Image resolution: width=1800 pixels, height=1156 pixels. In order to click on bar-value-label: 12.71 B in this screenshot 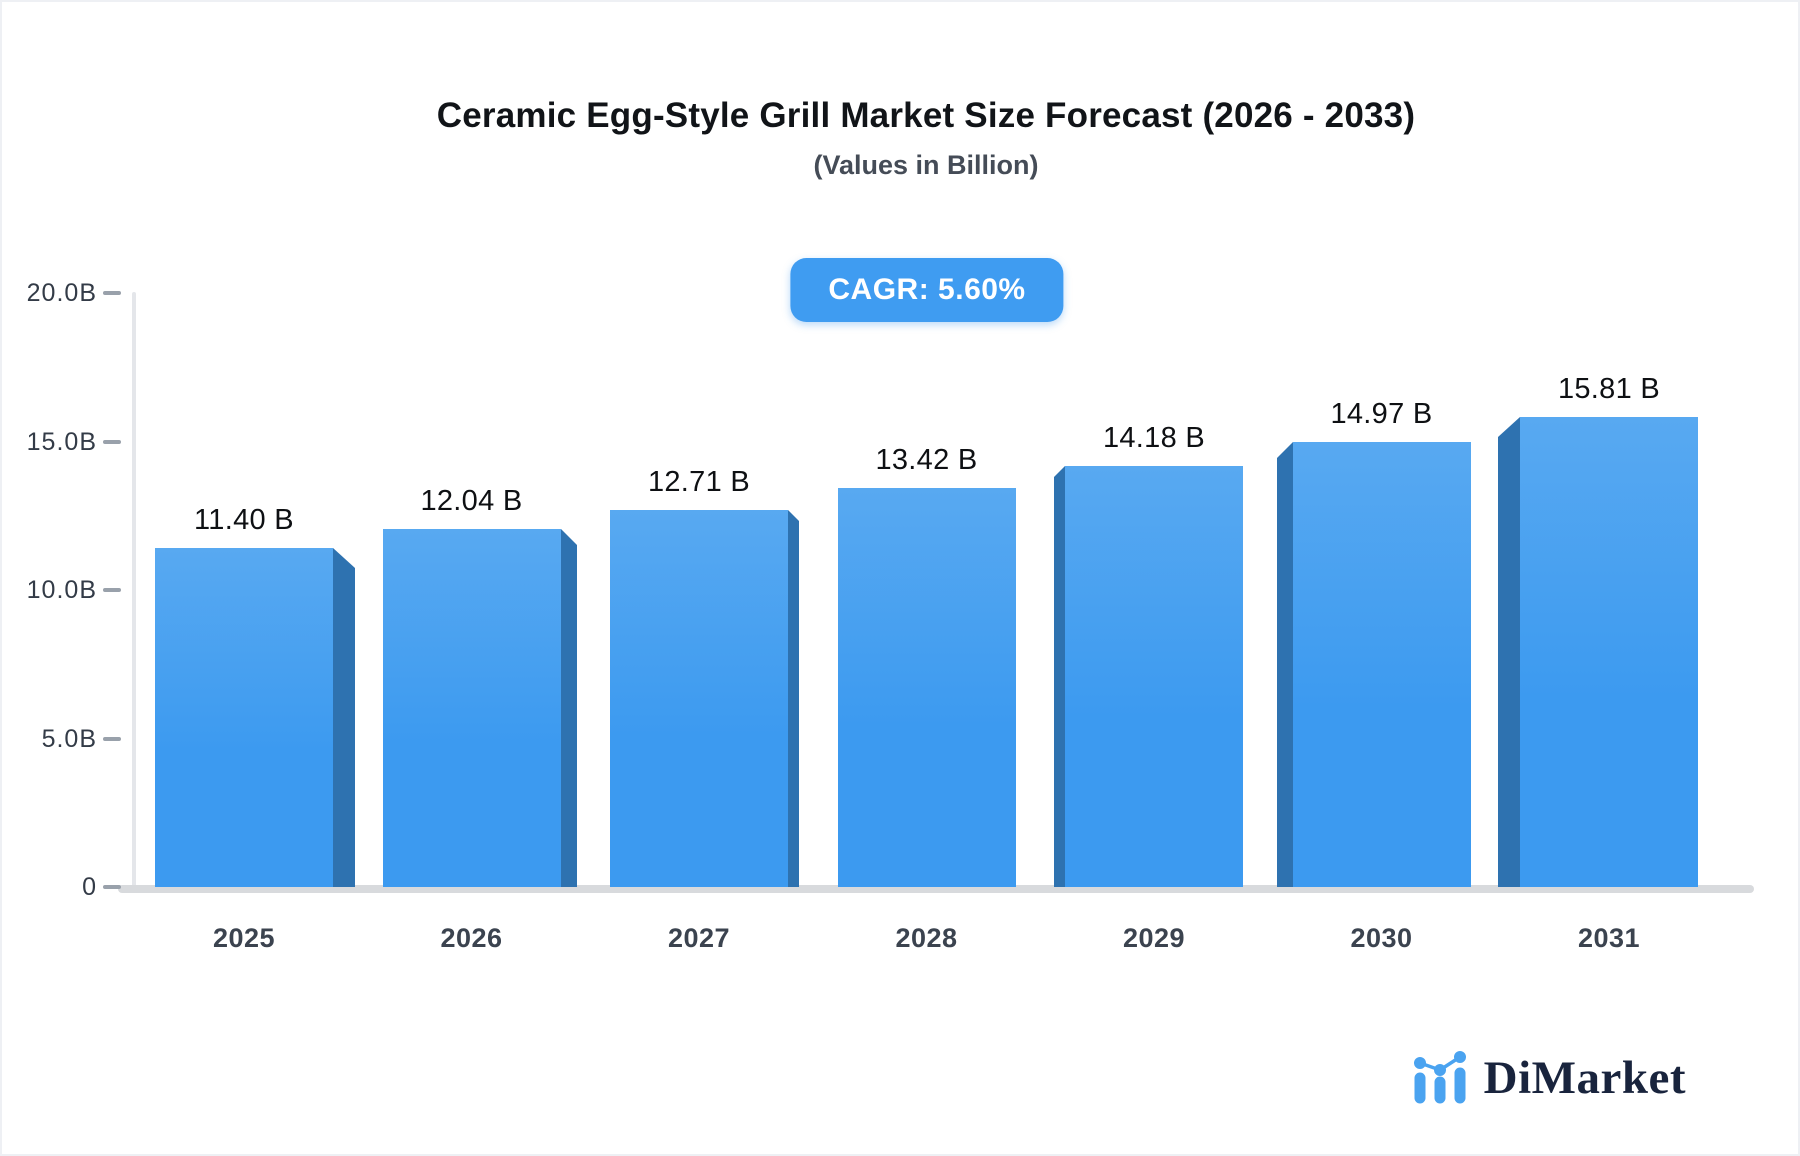, I will do `click(699, 482)`.